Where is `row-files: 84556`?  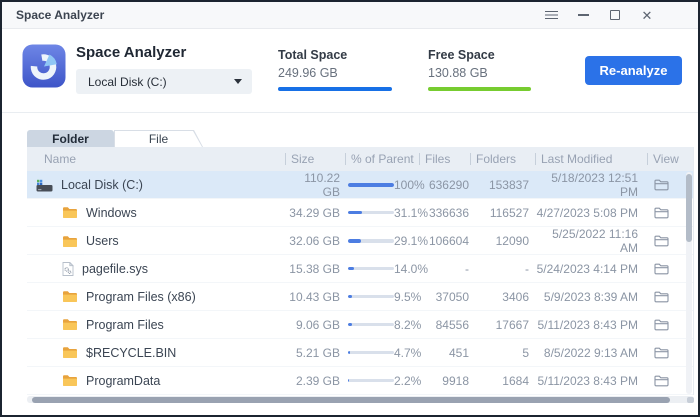 row-files: 84556 is located at coordinates (452, 324).